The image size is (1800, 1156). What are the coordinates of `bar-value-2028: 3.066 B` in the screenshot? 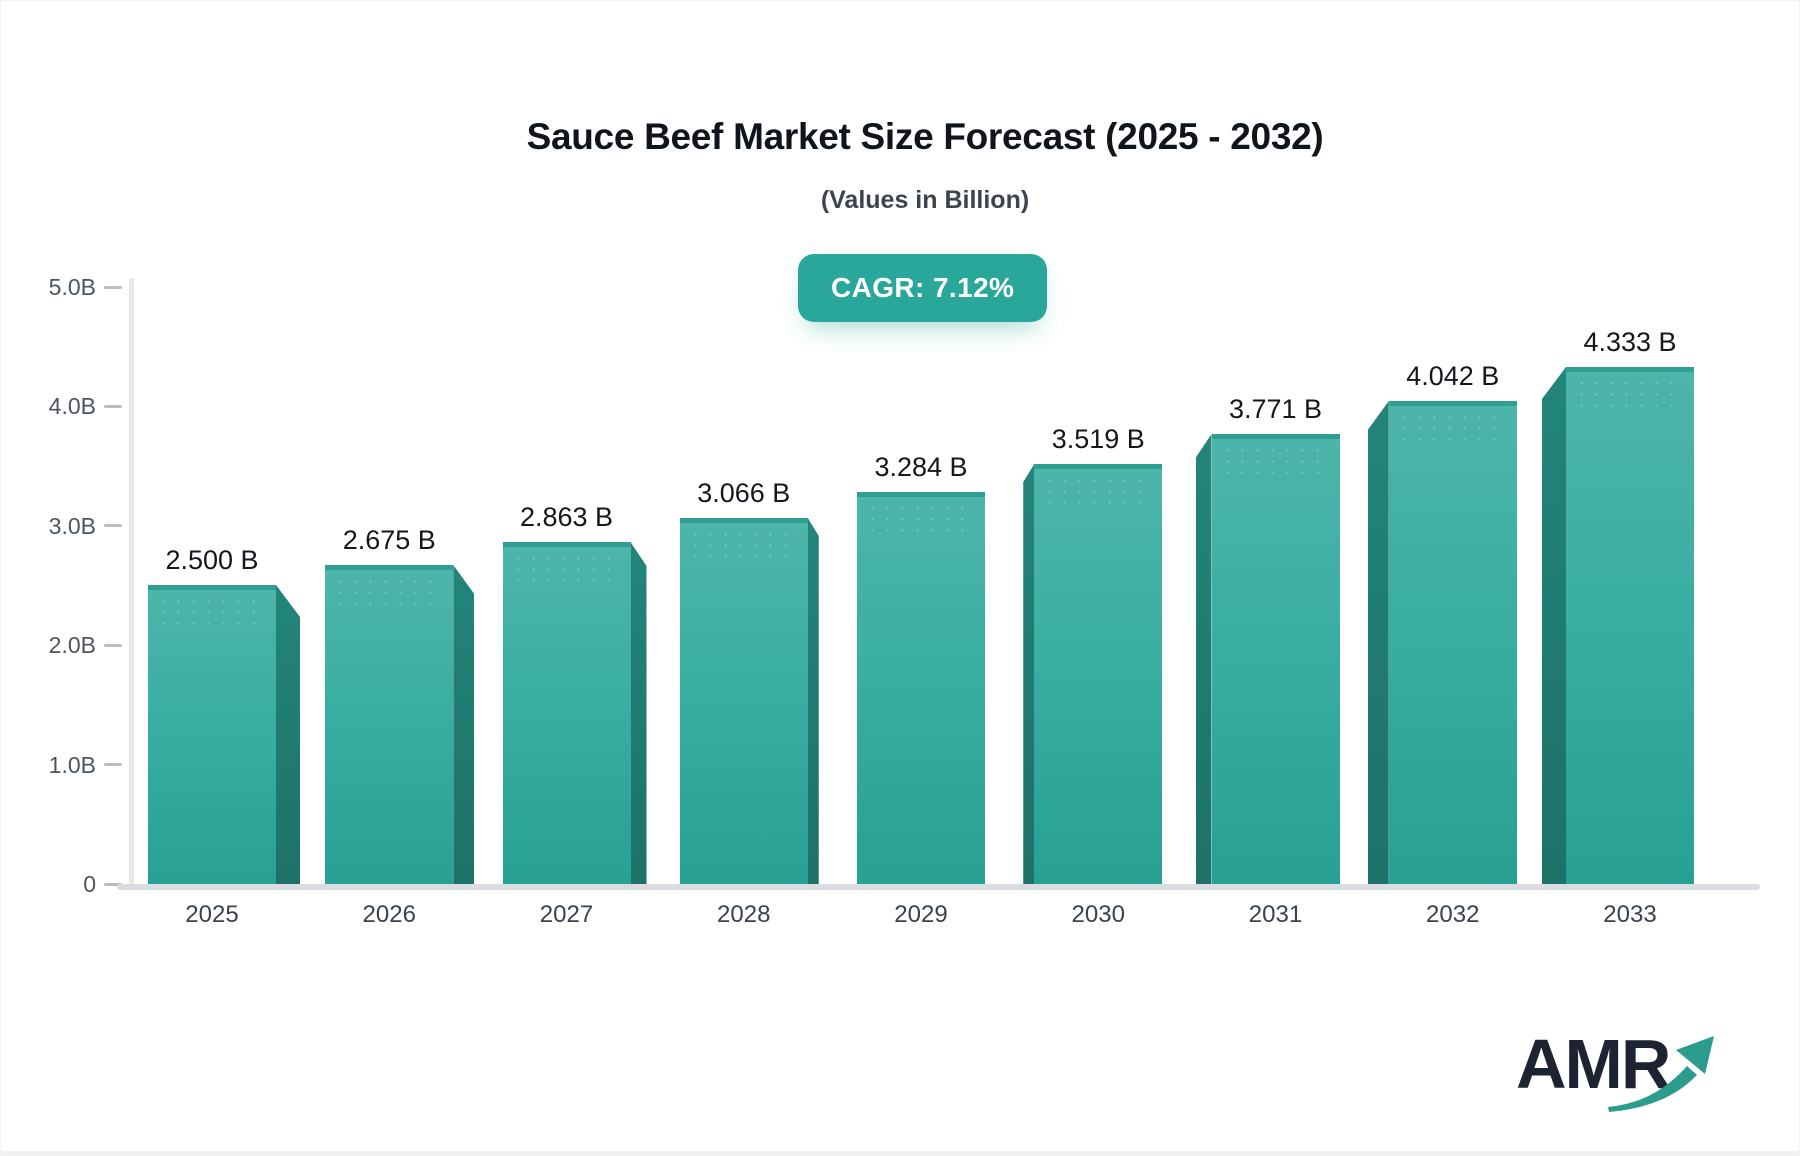 It's located at (744, 493).